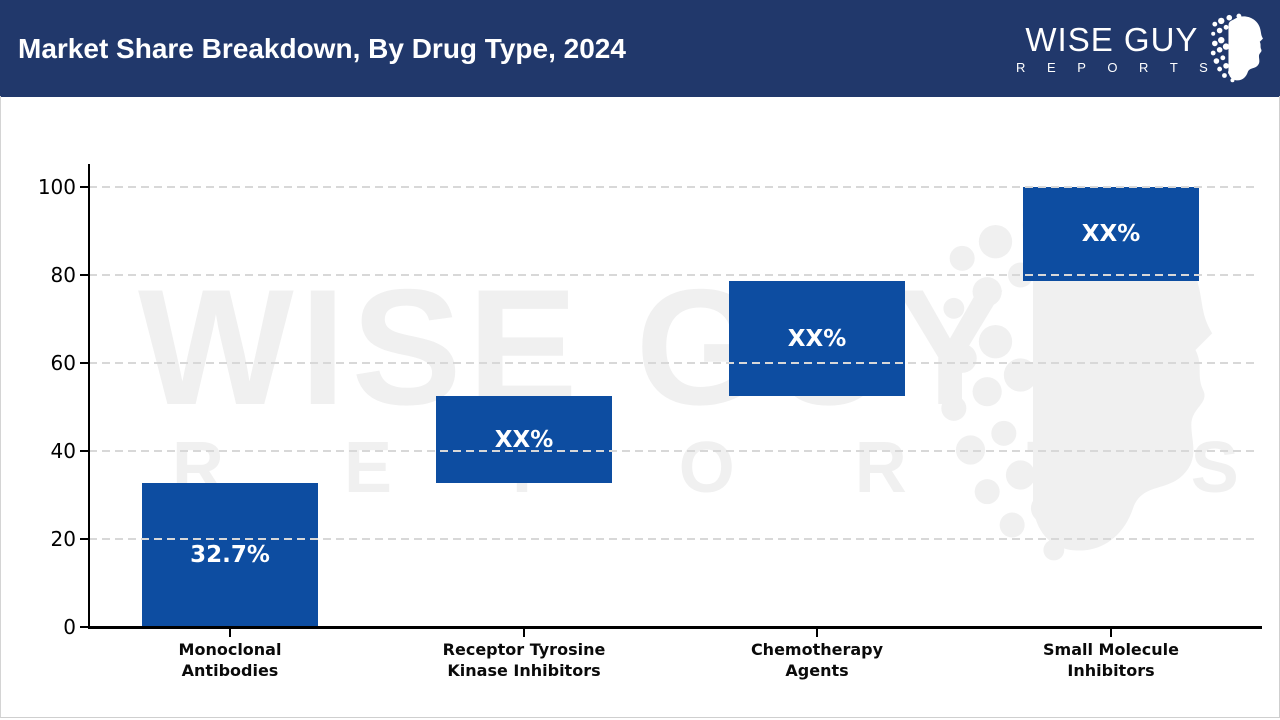 This screenshot has height=720, width=1280. I want to click on y-tick-label: 40, so click(63, 451).